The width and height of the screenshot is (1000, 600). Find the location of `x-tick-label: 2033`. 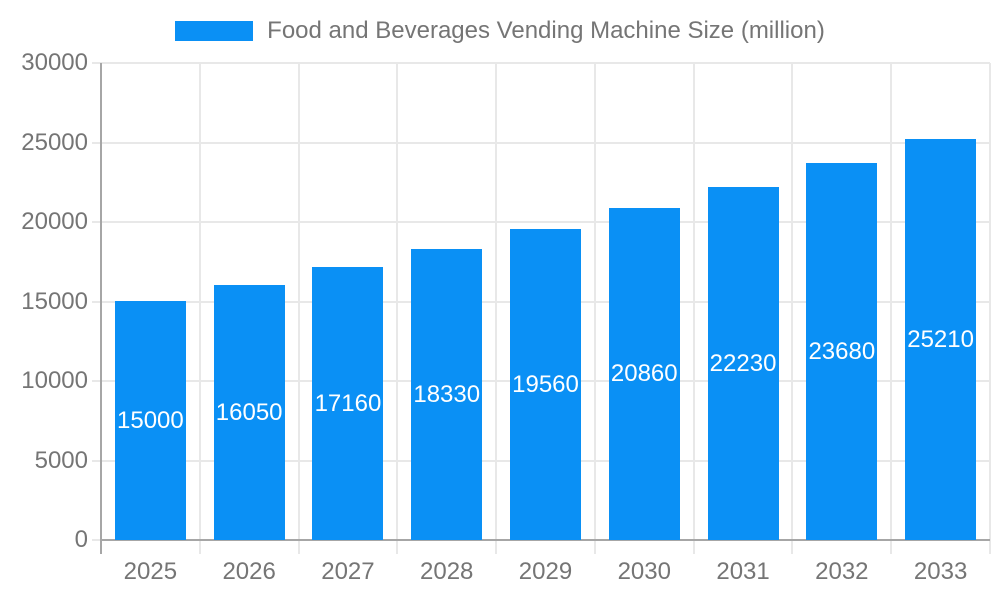

x-tick-label: 2033 is located at coordinates (940, 571).